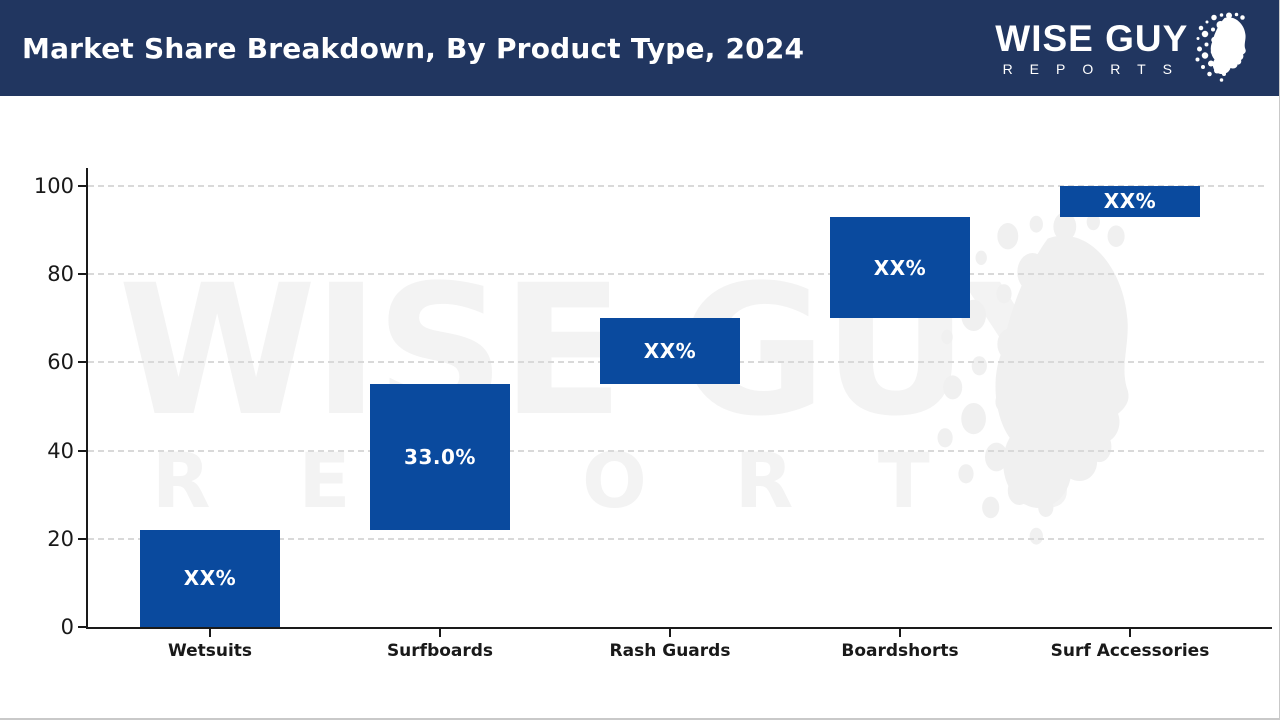 The image size is (1280, 720). Describe the element at coordinates (1092, 38) in the screenshot. I see `logo-wordmark-line1: WISE GUY` at that location.